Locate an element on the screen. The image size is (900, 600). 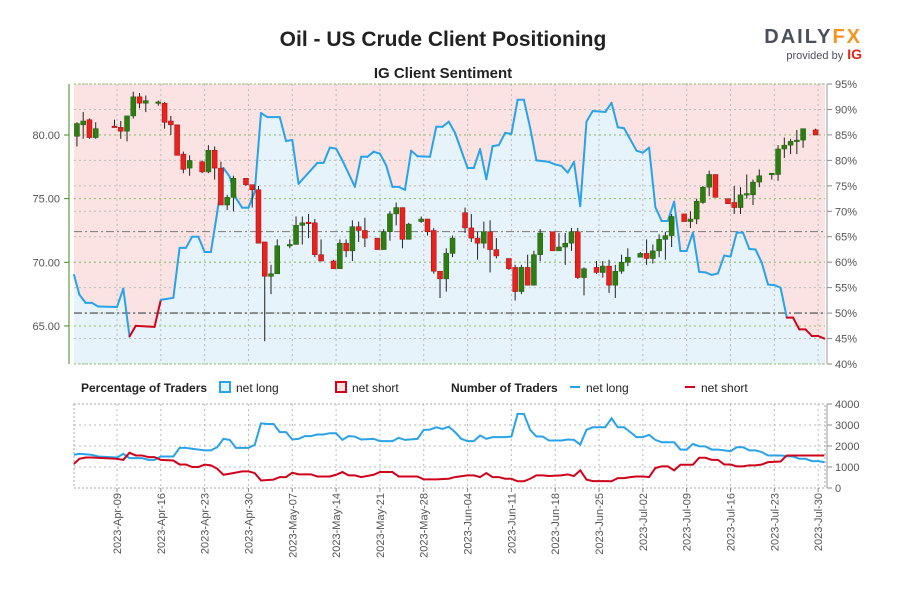
pct-tick-label: 70% is located at coordinates (846, 212).